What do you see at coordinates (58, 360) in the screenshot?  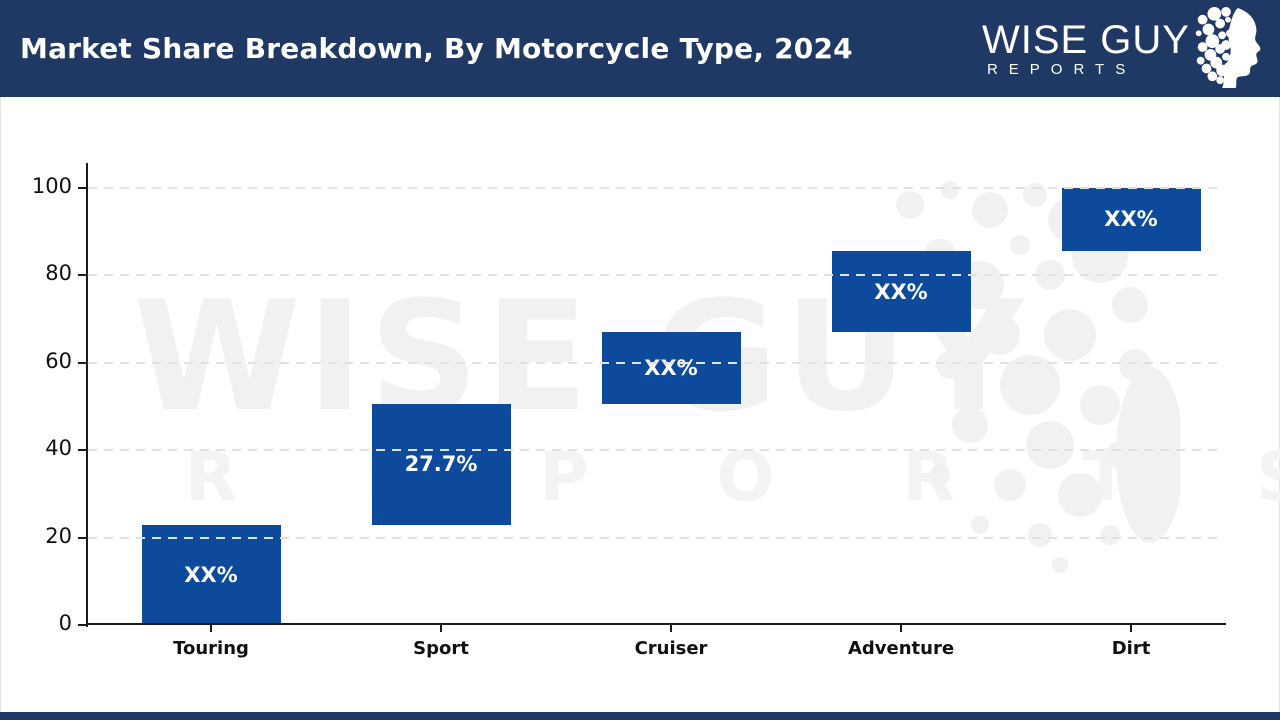 I see `y-tick-label: 60` at bounding box center [58, 360].